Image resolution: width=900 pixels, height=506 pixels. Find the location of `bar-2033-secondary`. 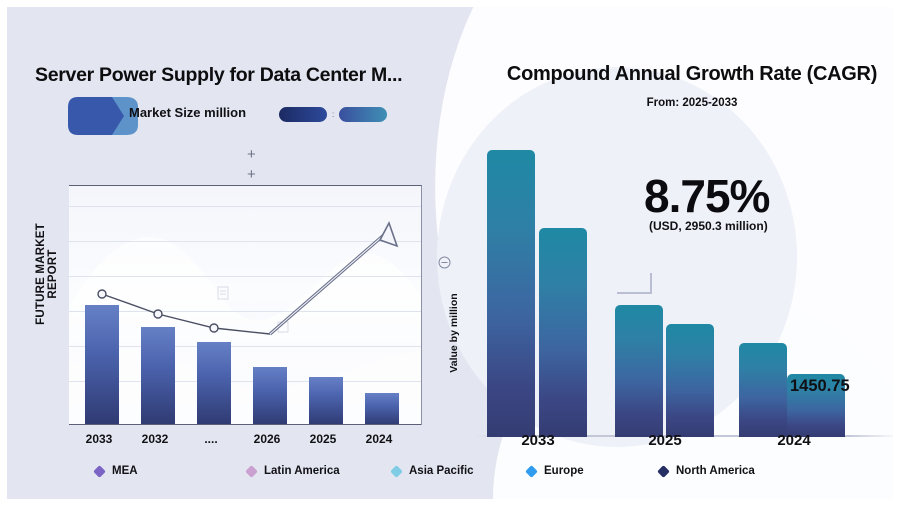

bar-2033-secondary is located at coordinates (563, 332).